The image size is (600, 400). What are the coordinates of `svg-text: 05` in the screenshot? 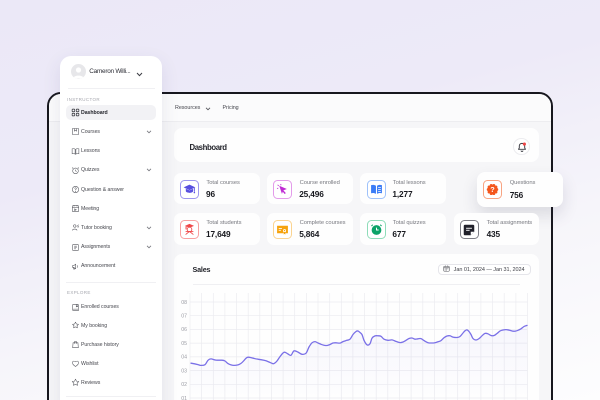 It's located at (184, 344).